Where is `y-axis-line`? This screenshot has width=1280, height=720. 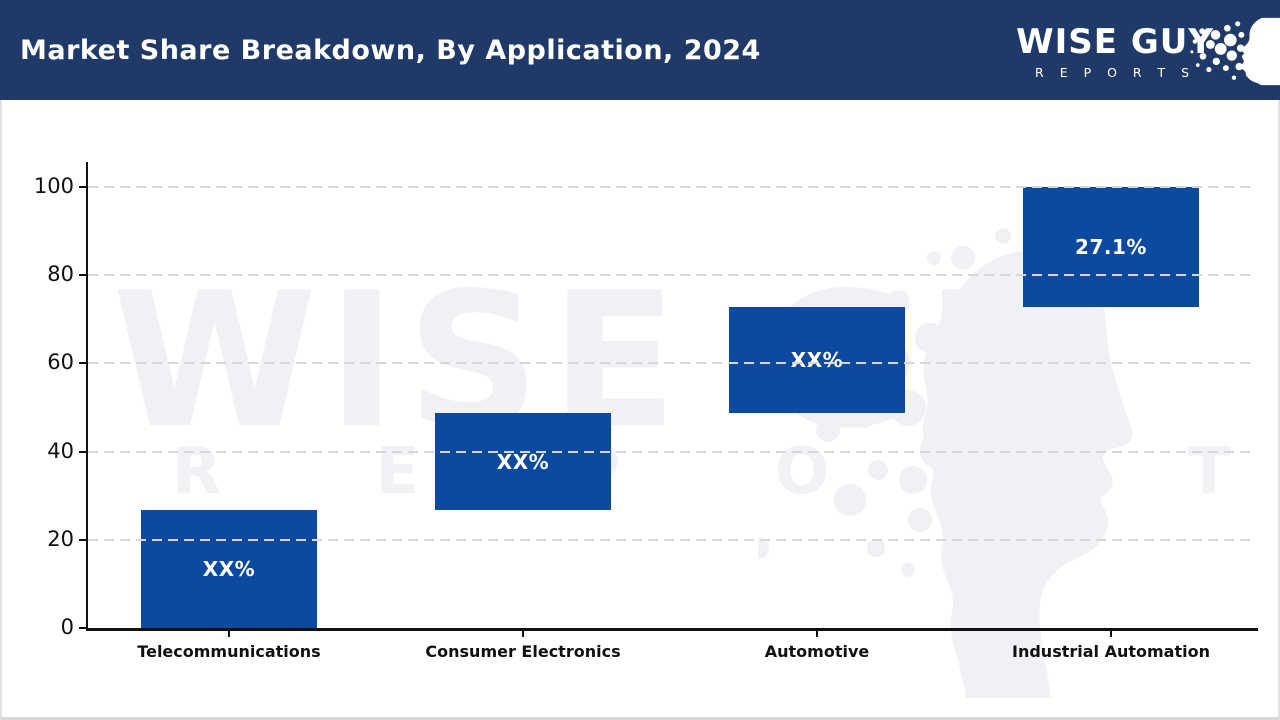 y-axis-line is located at coordinates (87, 396).